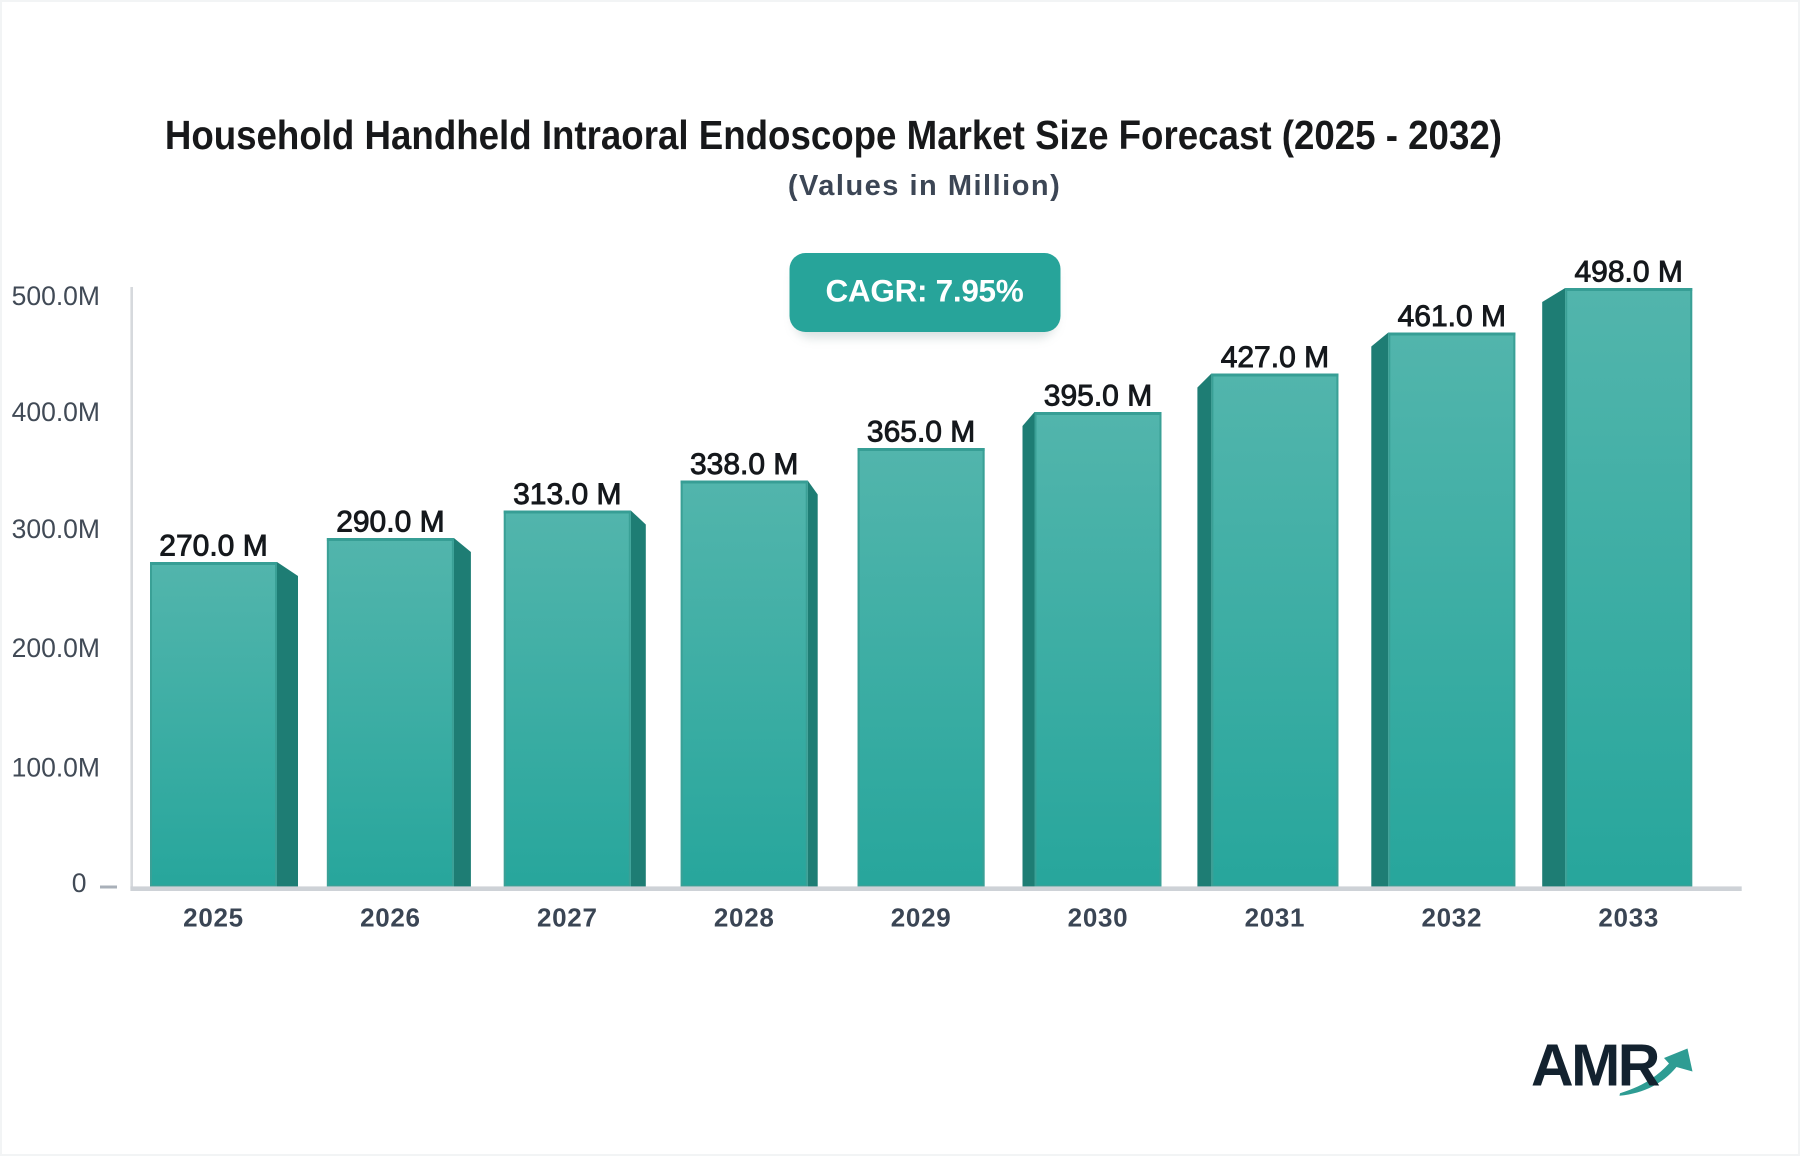 This screenshot has height=1161, width=1800. I want to click on svg-text: 2030, so click(1098, 918).